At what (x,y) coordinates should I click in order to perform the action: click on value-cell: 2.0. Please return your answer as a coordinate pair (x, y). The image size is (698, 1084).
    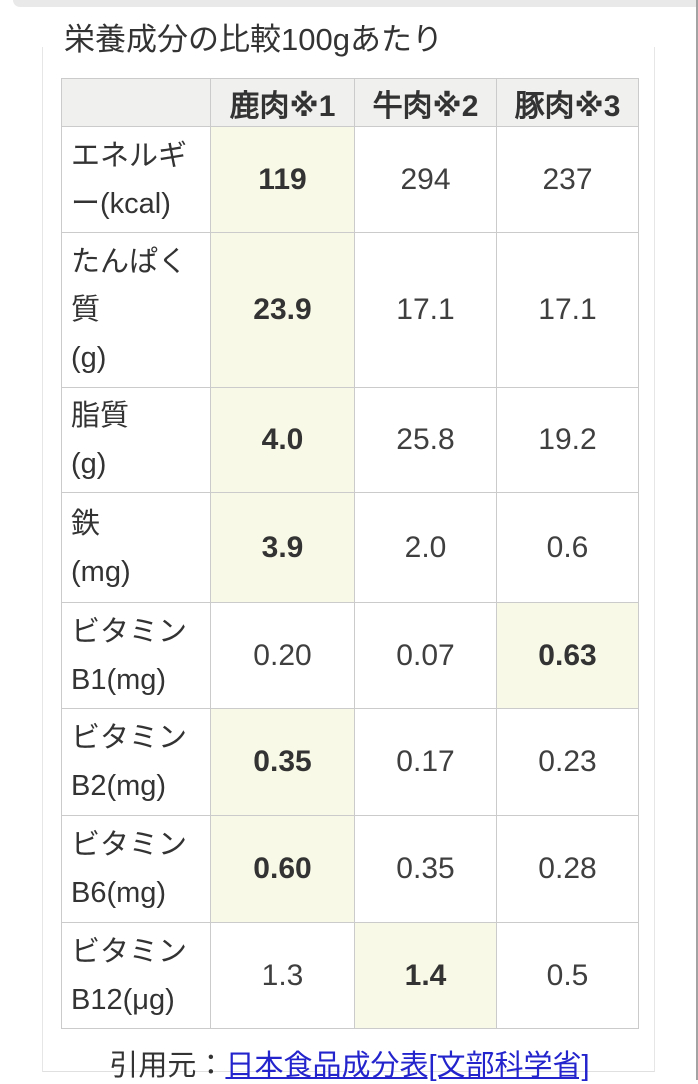
    Looking at the image, I should click on (425, 547).